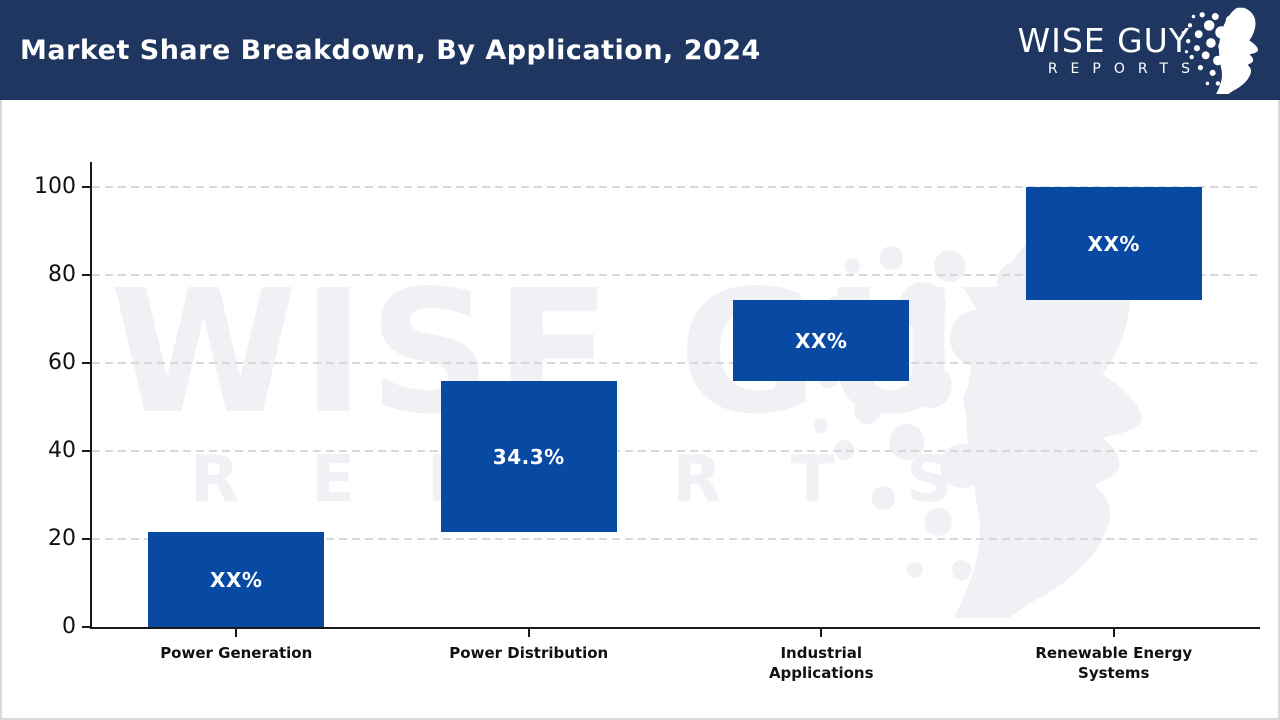 This screenshot has height=720, width=1280. Describe the element at coordinates (1224, 50) in the screenshot. I see `dot-face-icon` at that location.